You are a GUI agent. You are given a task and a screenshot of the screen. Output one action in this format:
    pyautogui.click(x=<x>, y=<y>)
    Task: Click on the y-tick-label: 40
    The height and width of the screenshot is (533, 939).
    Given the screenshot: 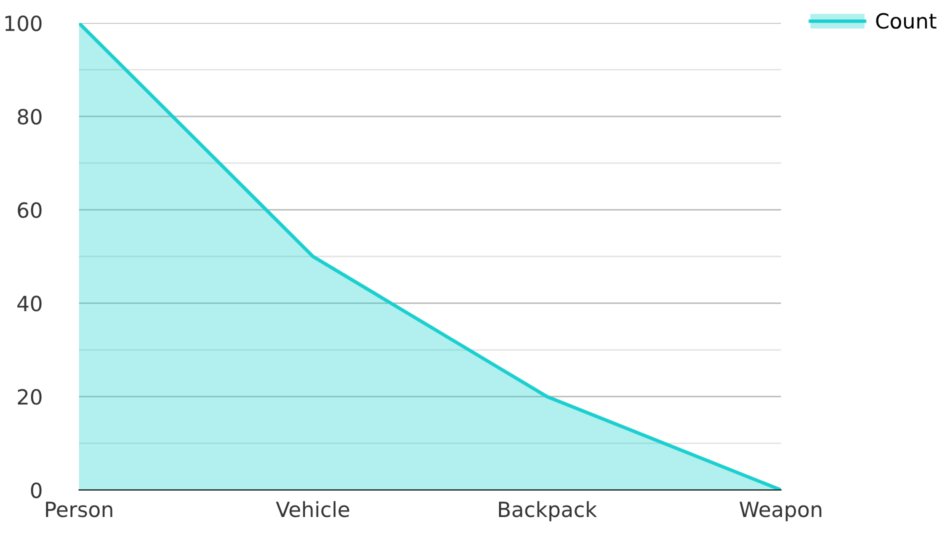 What is the action you would take?
    pyautogui.click(x=29, y=304)
    